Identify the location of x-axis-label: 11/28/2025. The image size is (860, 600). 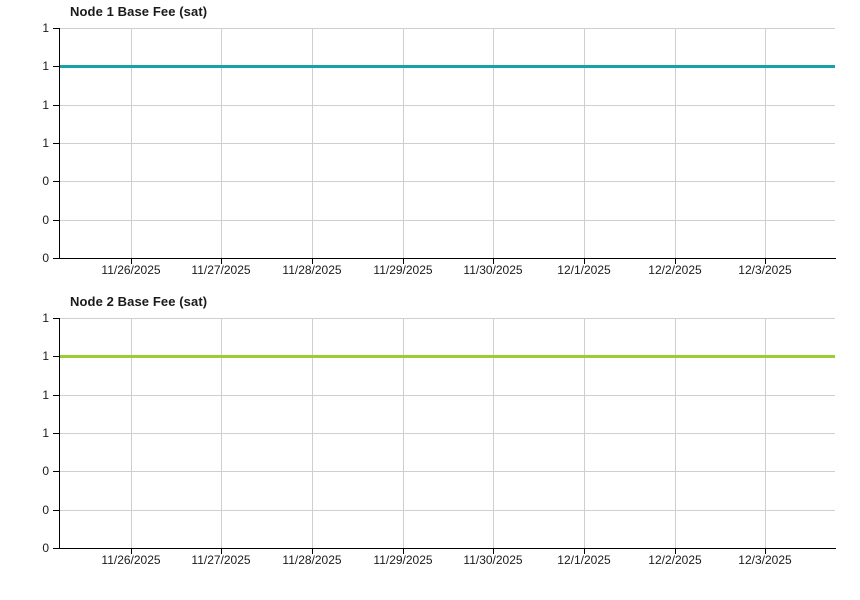
(312, 270).